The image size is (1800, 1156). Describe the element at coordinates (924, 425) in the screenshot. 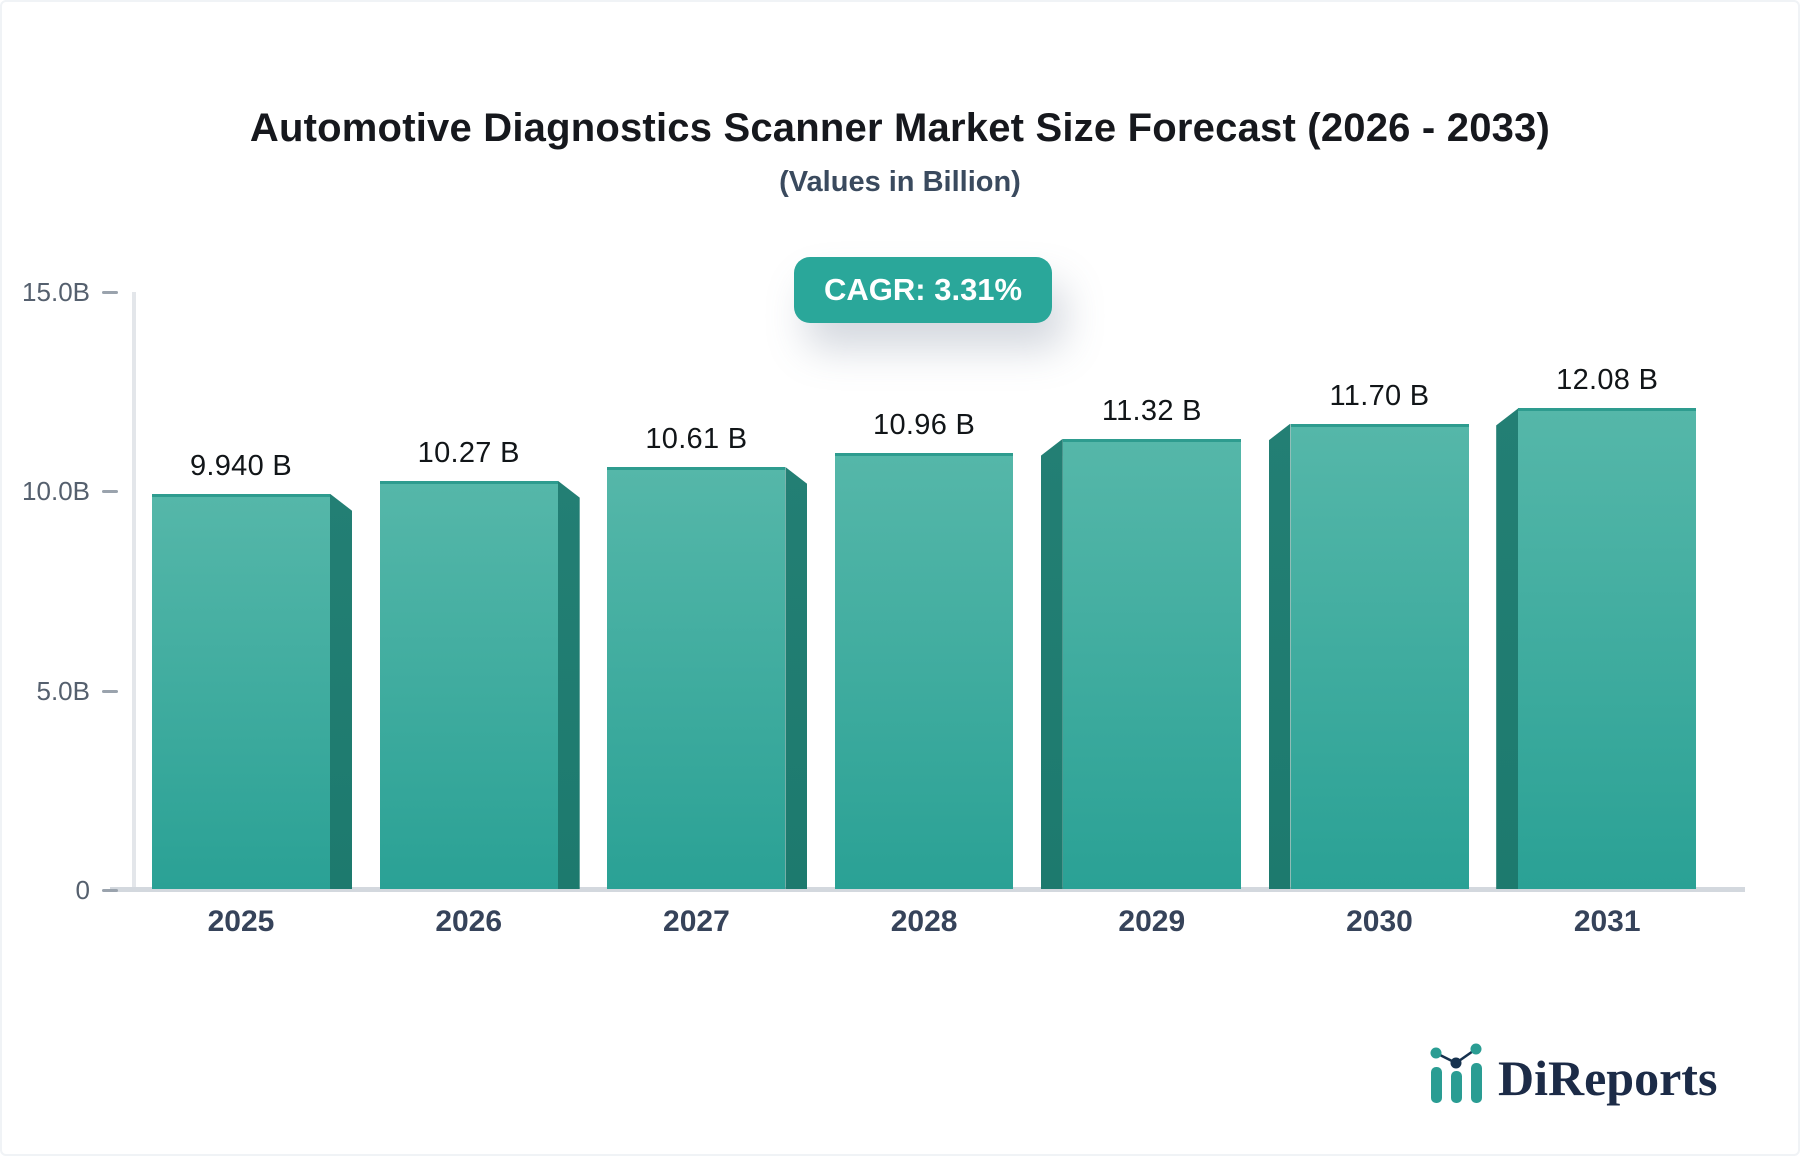

I see `bar-value-label: 10.96 B` at that location.